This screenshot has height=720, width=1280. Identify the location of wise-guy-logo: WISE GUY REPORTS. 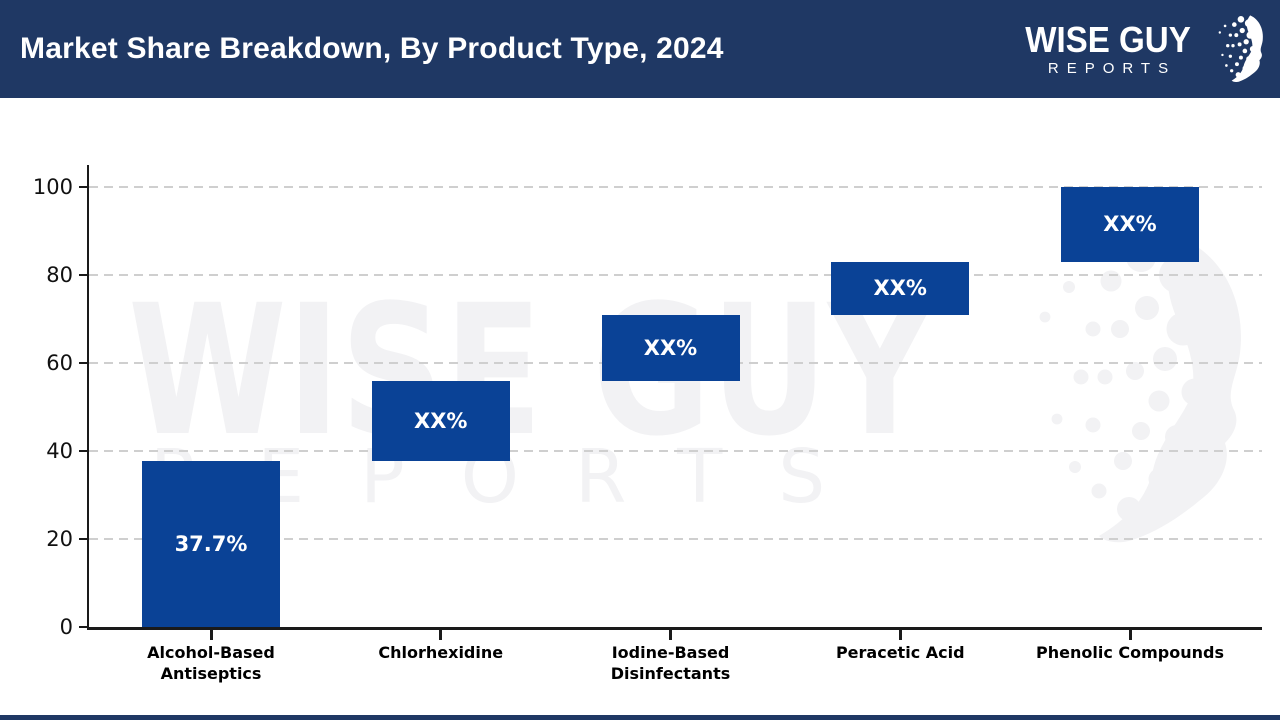
(1142, 49).